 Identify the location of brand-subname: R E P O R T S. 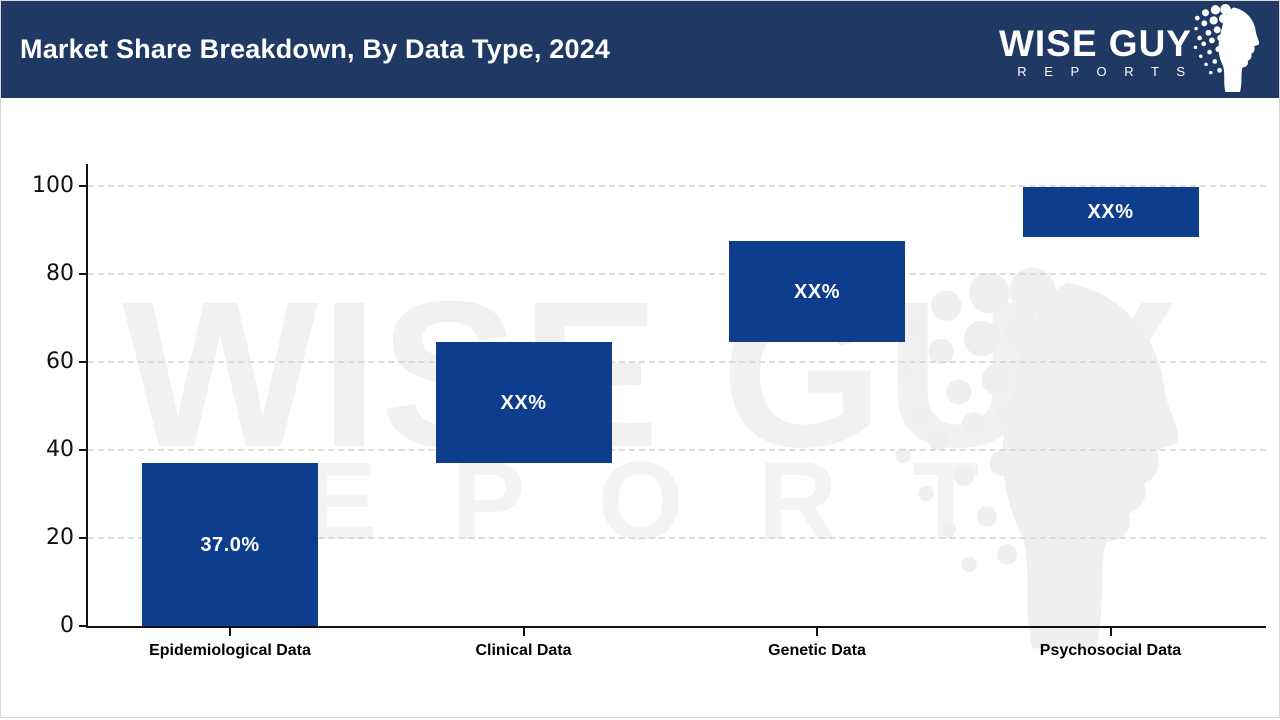
(1104, 71).